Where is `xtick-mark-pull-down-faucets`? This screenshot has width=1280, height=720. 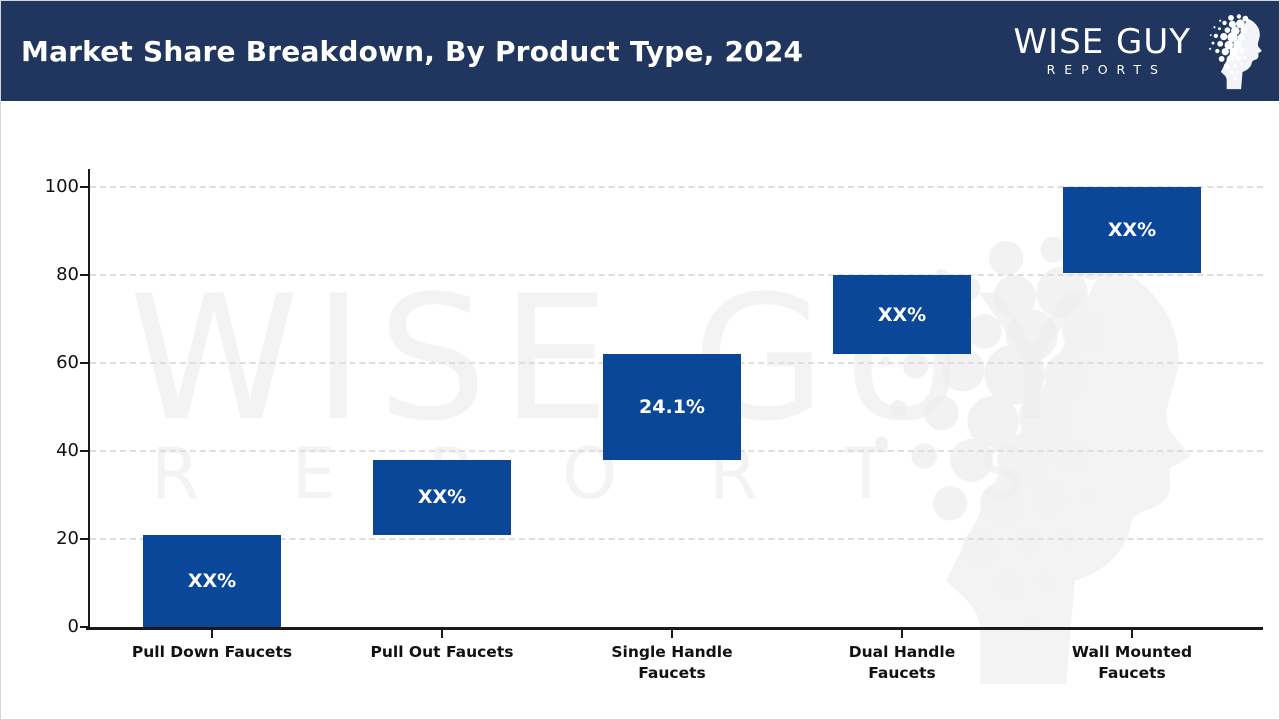 xtick-mark-pull-down-faucets is located at coordinates (212, 634).